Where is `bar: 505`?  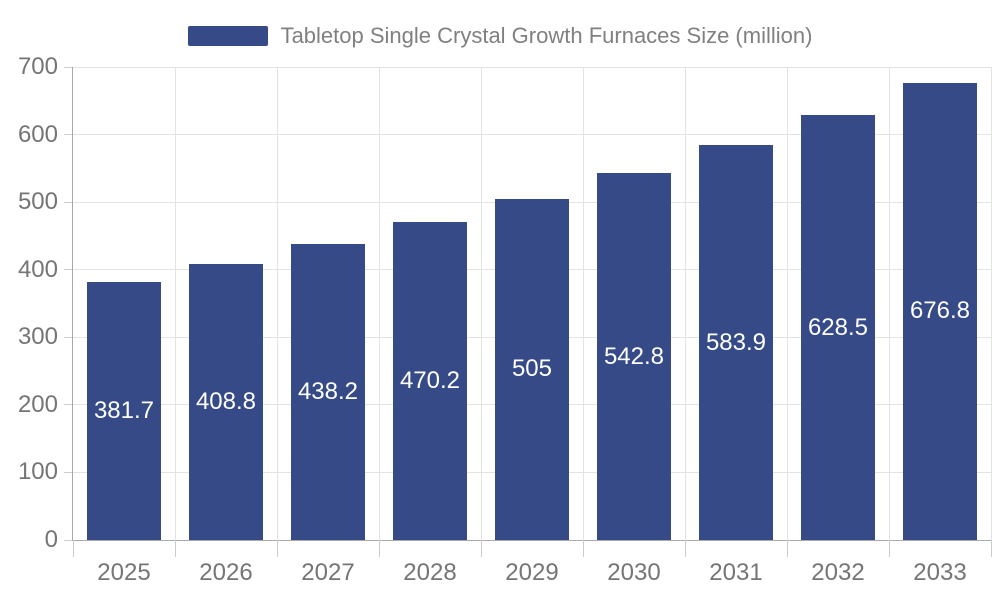
bar: 505 is located at coordinates (532, 369).